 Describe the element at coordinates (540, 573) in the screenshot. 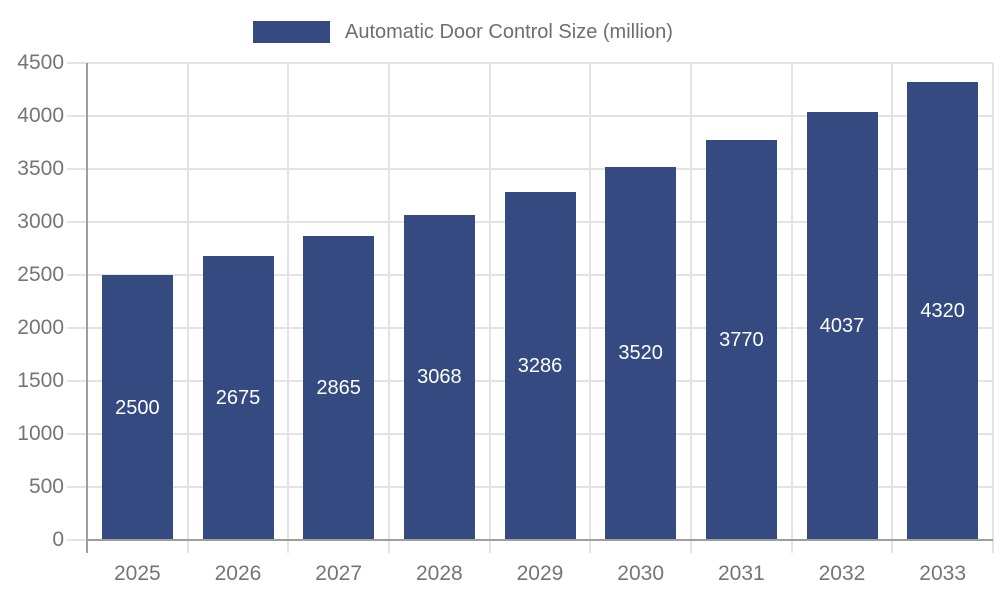

I see `x-axis-tick-label: 2029` at that location.